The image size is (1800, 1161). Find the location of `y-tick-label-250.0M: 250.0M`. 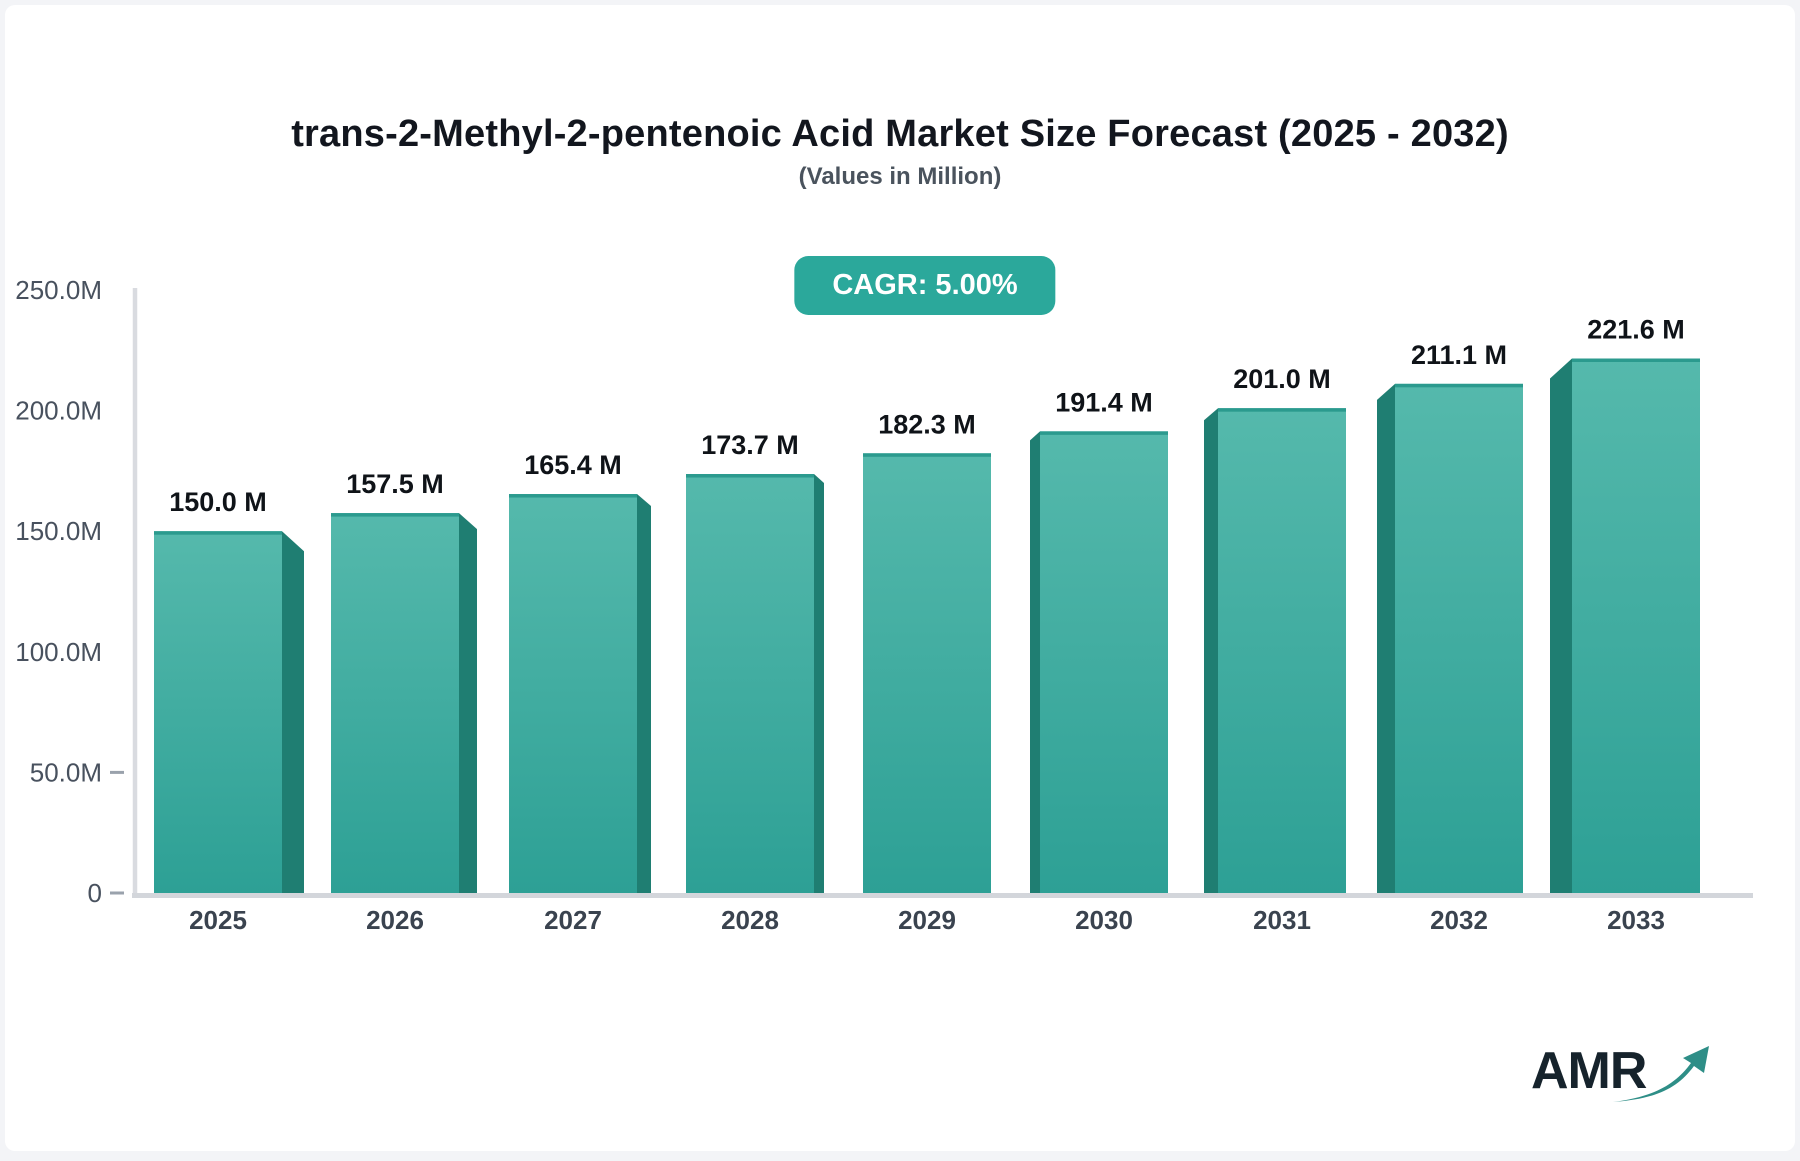

y-tick-label-250.0M: 250.0M is located at coordinates (58, 290).